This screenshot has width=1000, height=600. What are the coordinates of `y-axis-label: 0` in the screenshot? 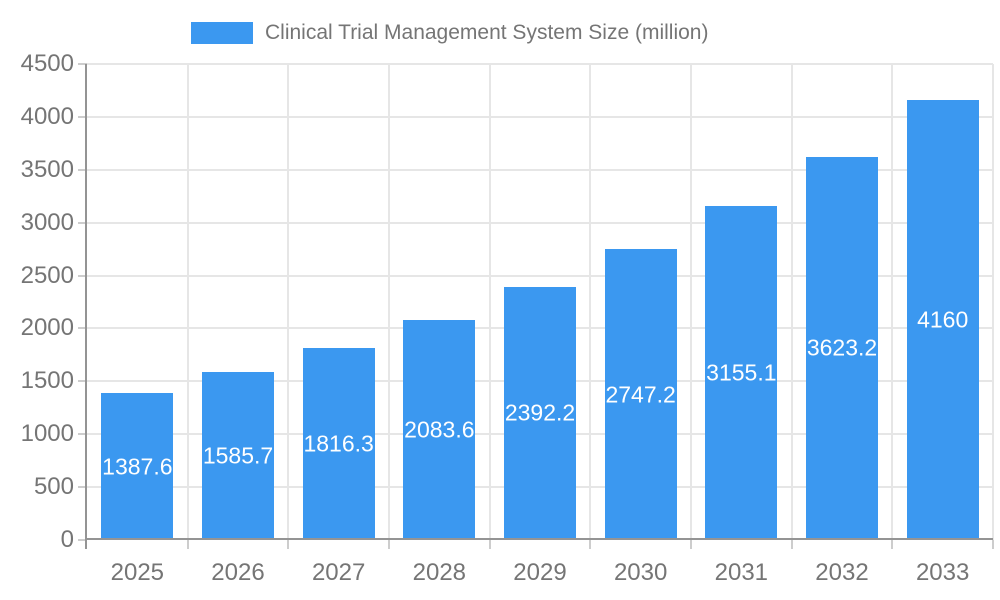 It's located at (67, 539).